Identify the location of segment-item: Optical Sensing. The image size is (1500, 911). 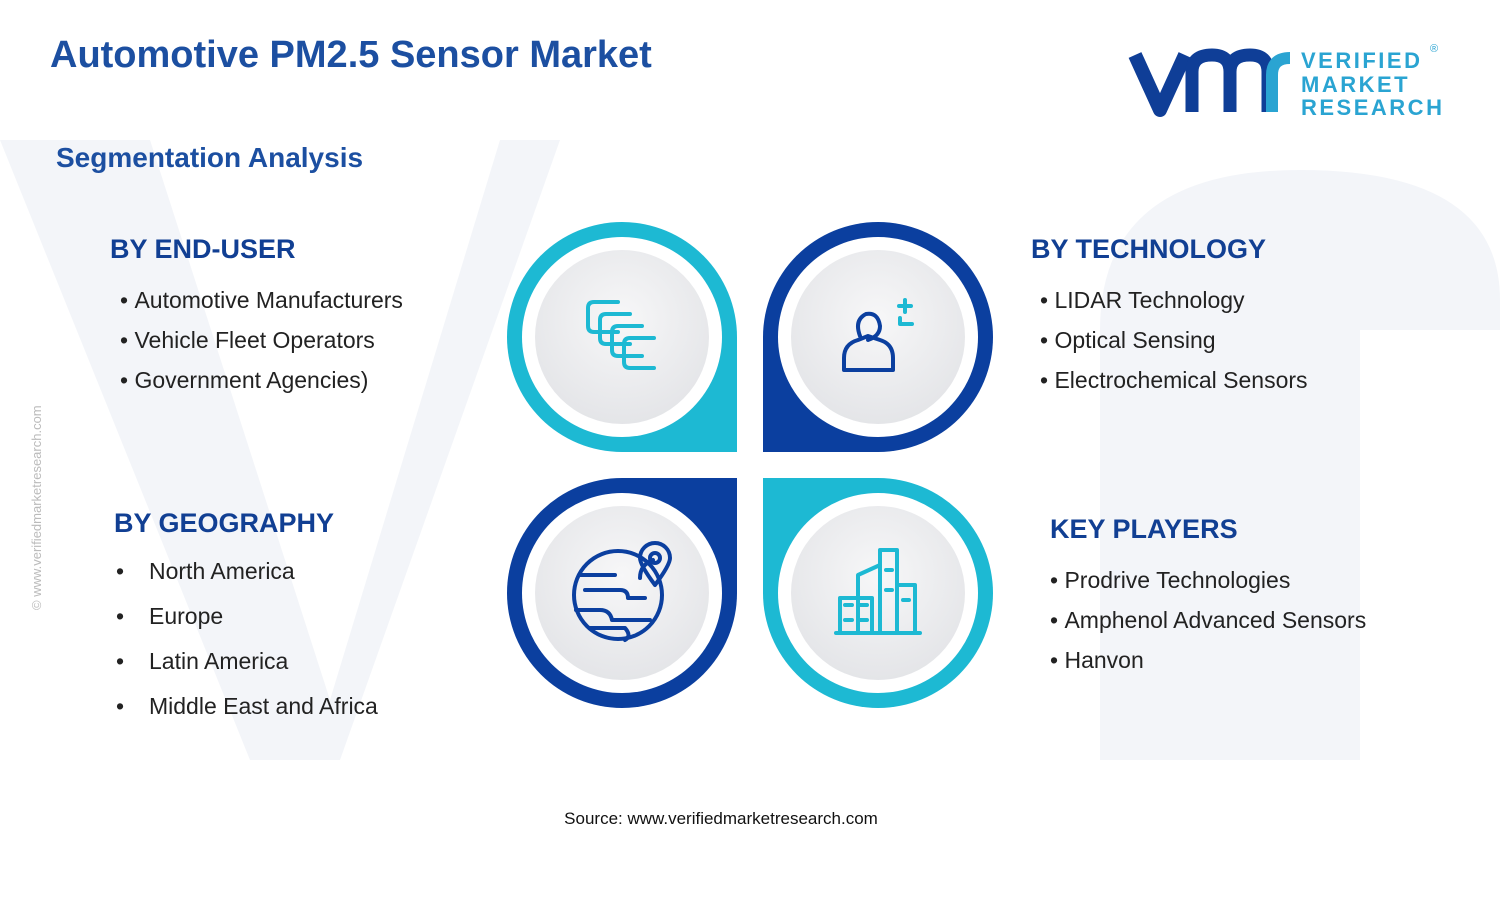
(1127, 340).